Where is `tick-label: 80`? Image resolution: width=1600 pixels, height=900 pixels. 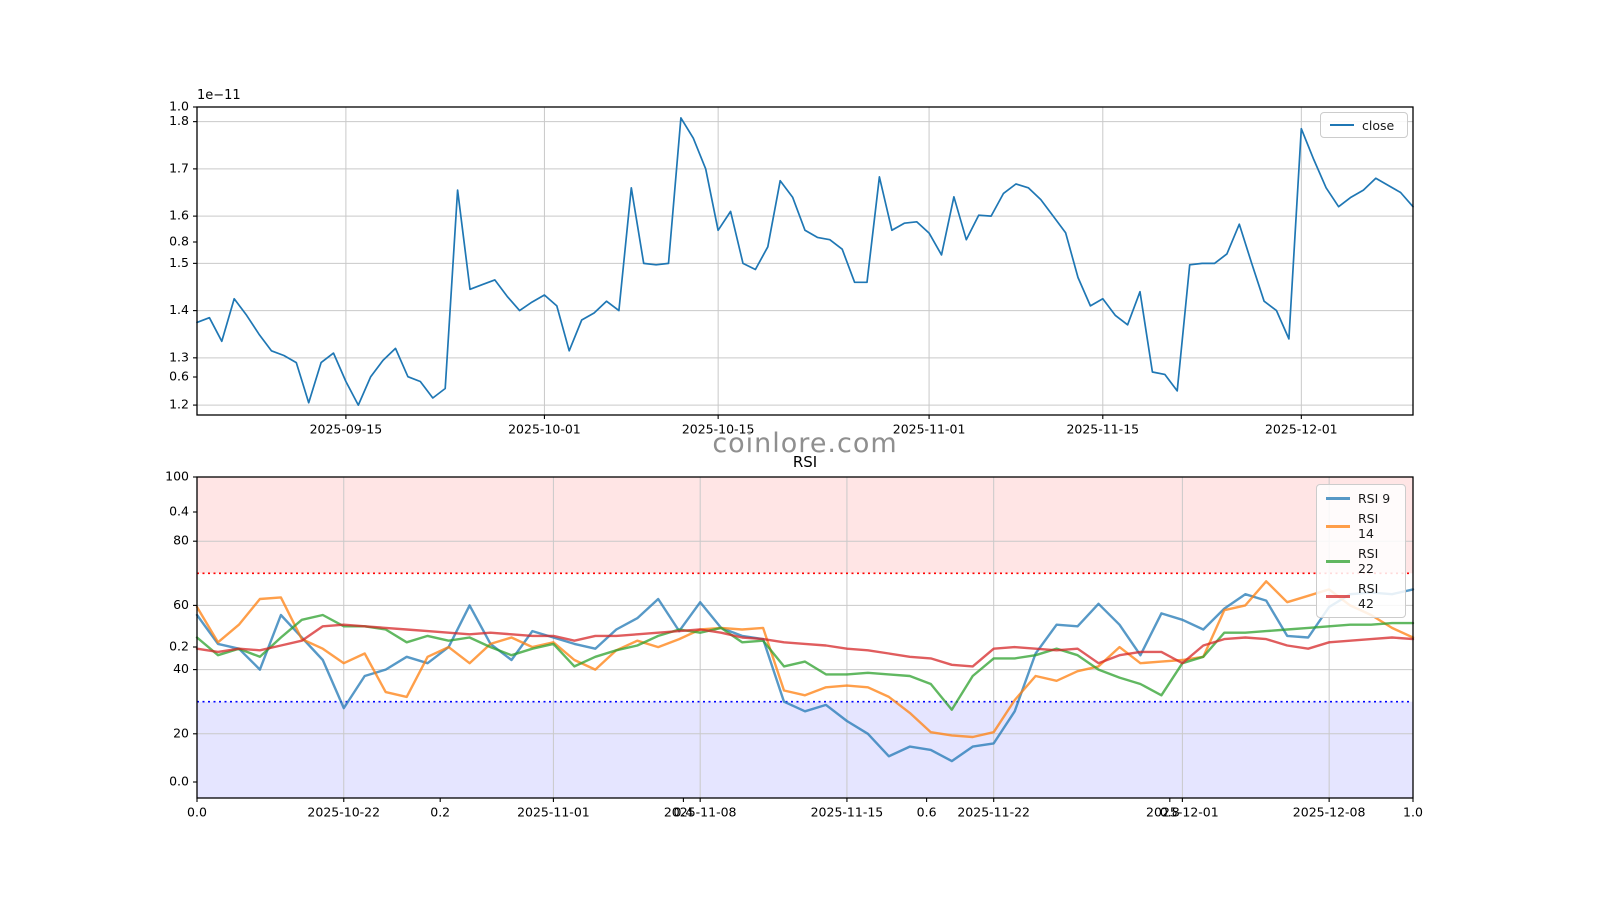
tick-label: 80 is located at coordinates (181, 540).